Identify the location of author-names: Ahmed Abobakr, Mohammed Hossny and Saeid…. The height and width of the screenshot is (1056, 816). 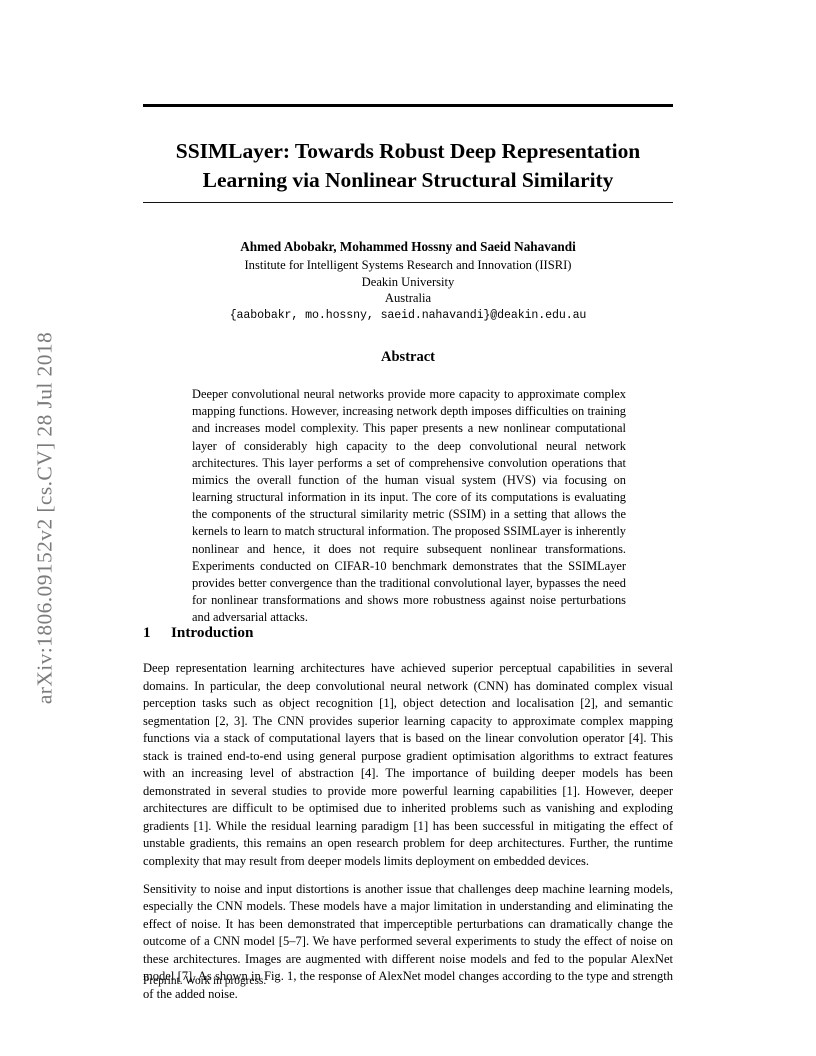
(408, 246).